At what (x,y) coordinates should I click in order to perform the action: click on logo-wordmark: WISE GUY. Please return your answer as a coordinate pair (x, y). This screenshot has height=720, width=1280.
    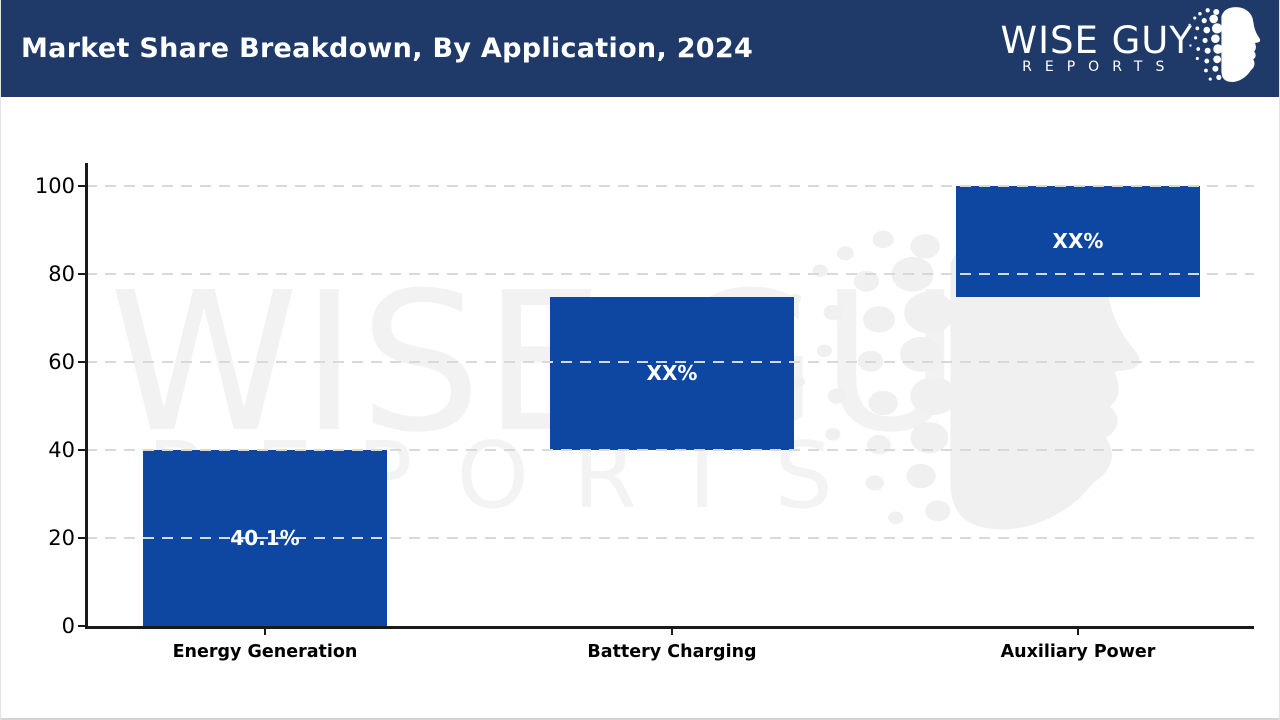
    Looking at the image, I should click on (1096, 41).